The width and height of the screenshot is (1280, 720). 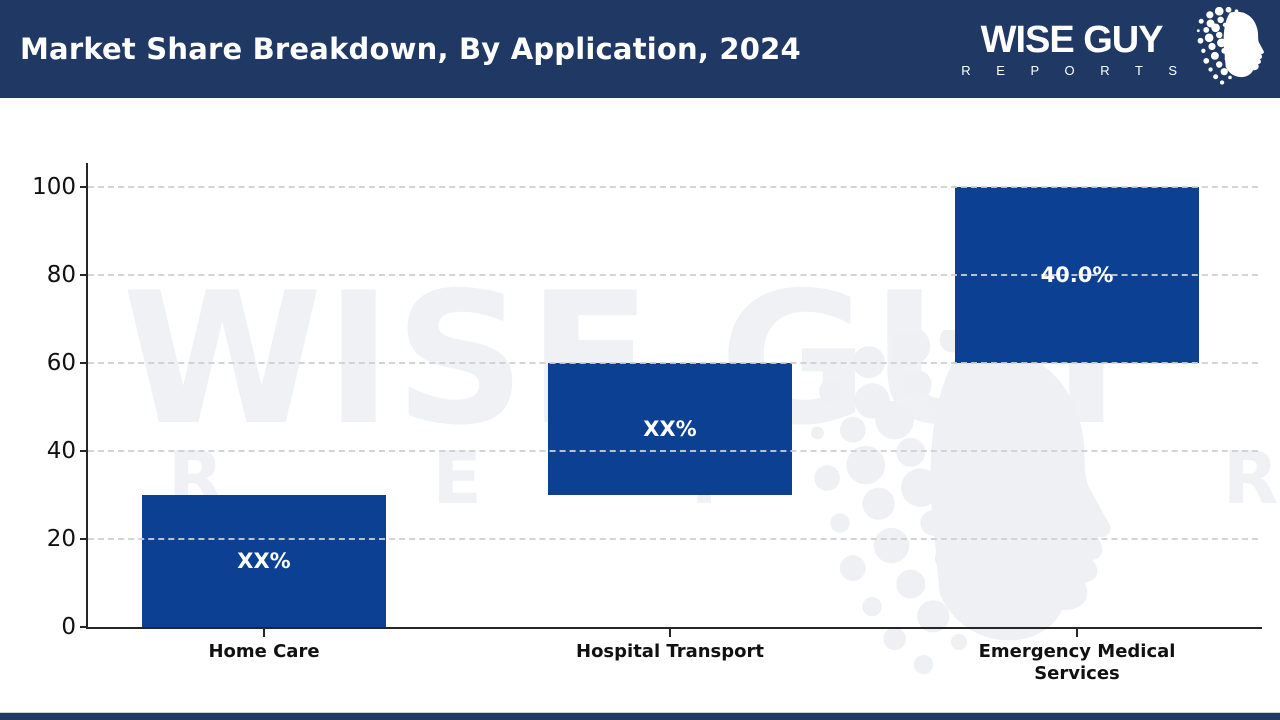 I want to click on category-label-2: Hospital Transport, so click(x=670, y=651).